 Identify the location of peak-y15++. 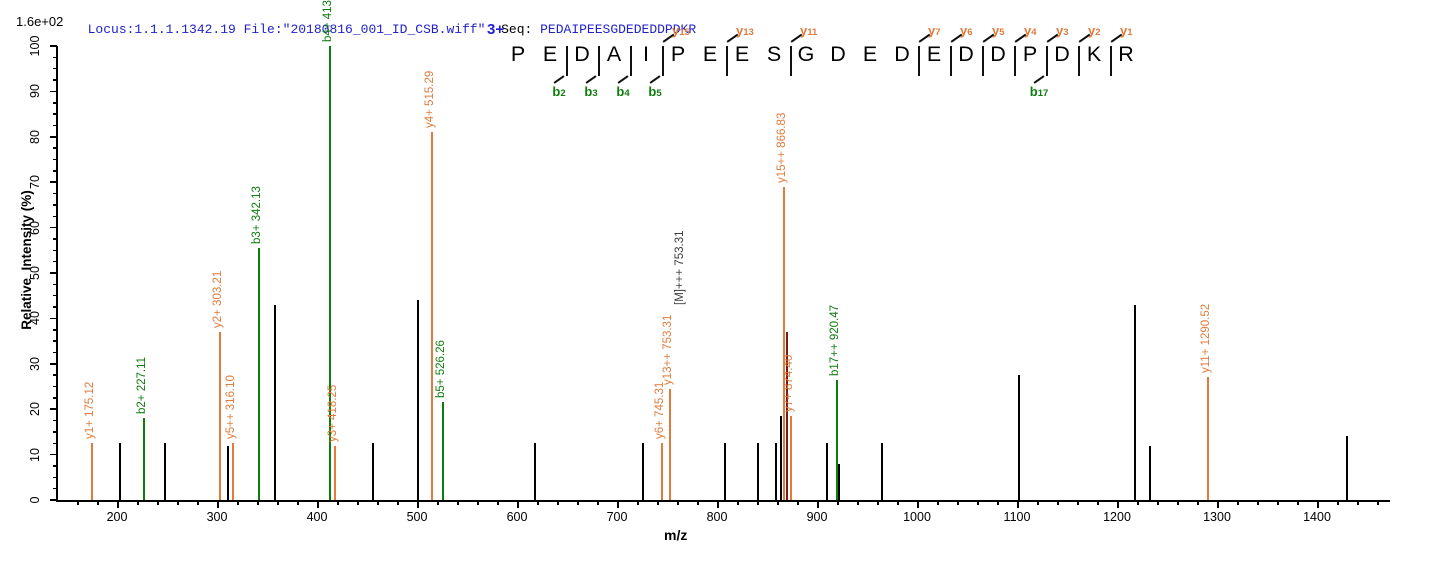
(783, 343).